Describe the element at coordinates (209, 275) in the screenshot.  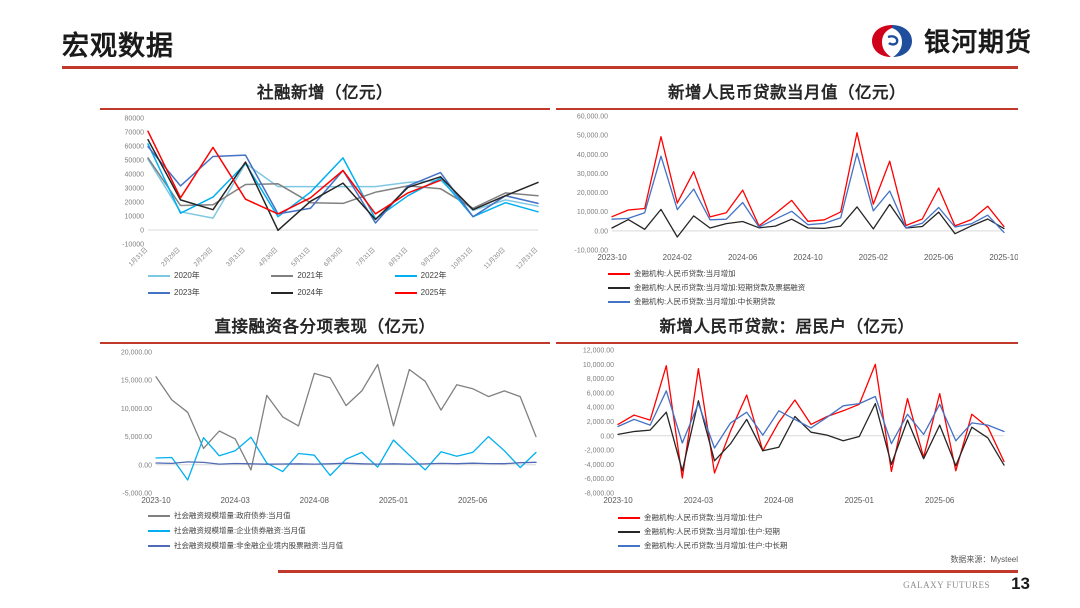
I see `legend-item: 2020年` at that location.